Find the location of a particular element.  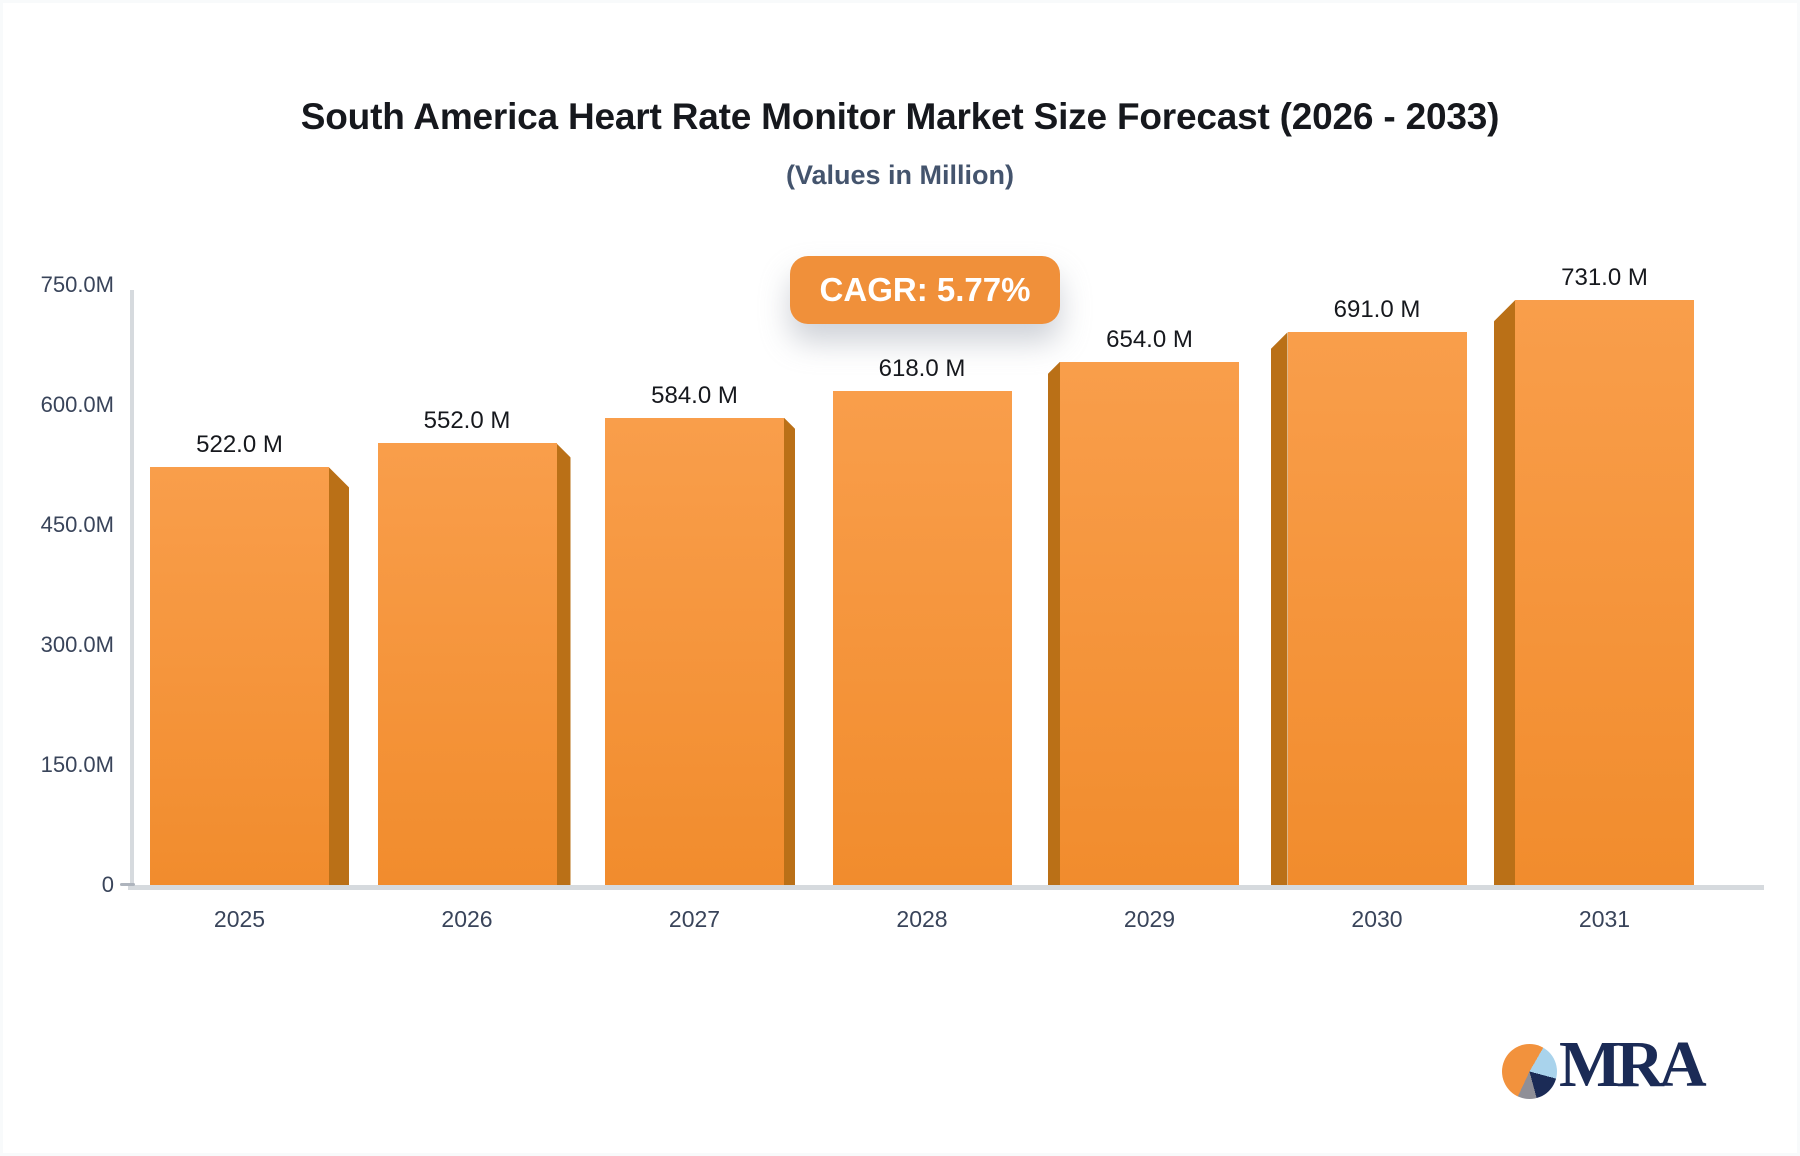

zero-tick-mark is located at coordinates (127, 884).